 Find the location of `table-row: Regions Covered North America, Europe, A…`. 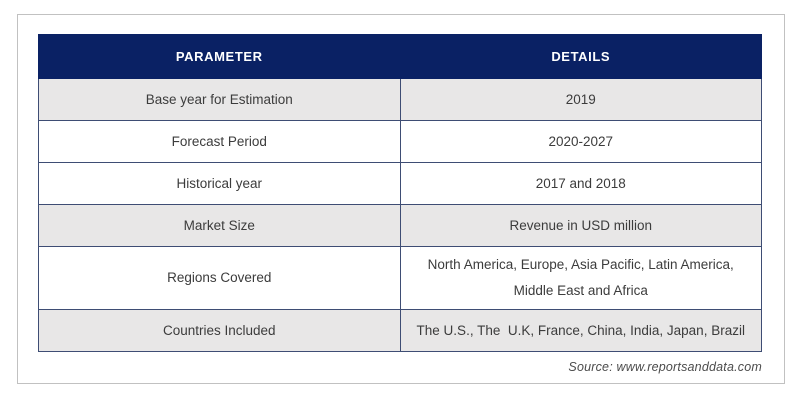

table-row: Regions Covered North America, Europe, A… is located at coordinates (400, 278).